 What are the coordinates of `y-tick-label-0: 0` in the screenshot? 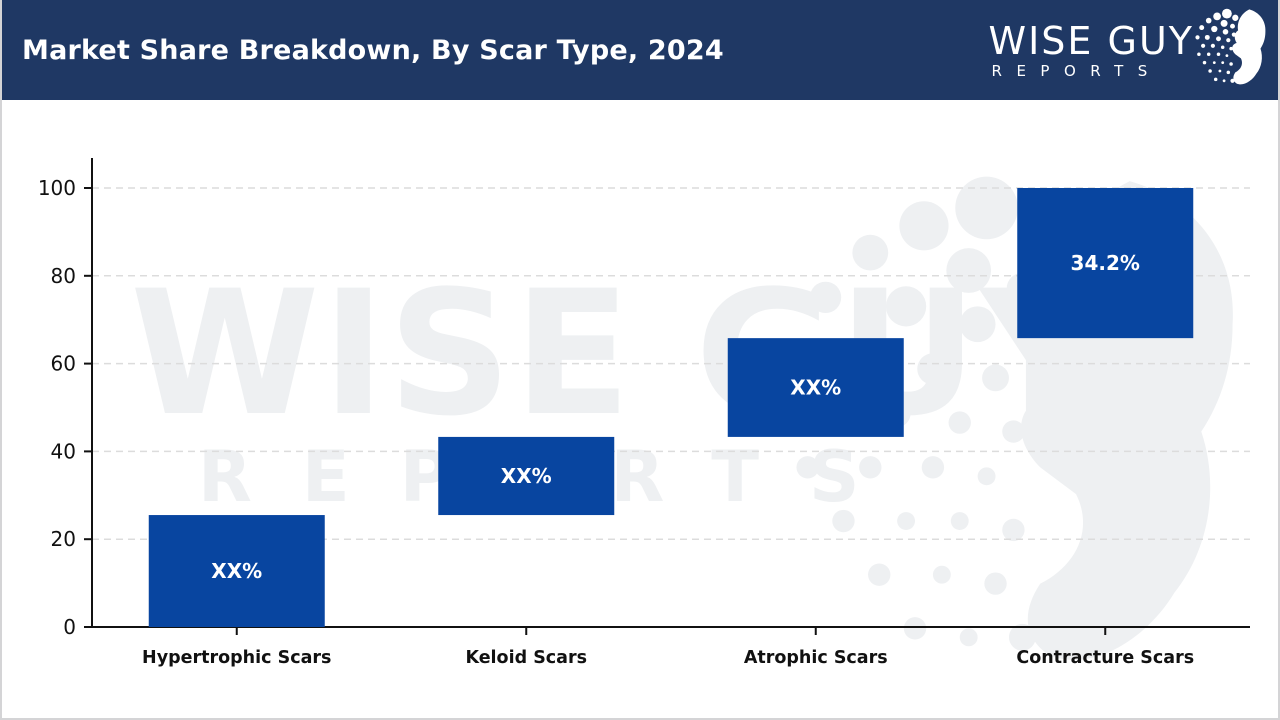 It's located at (69, 627).